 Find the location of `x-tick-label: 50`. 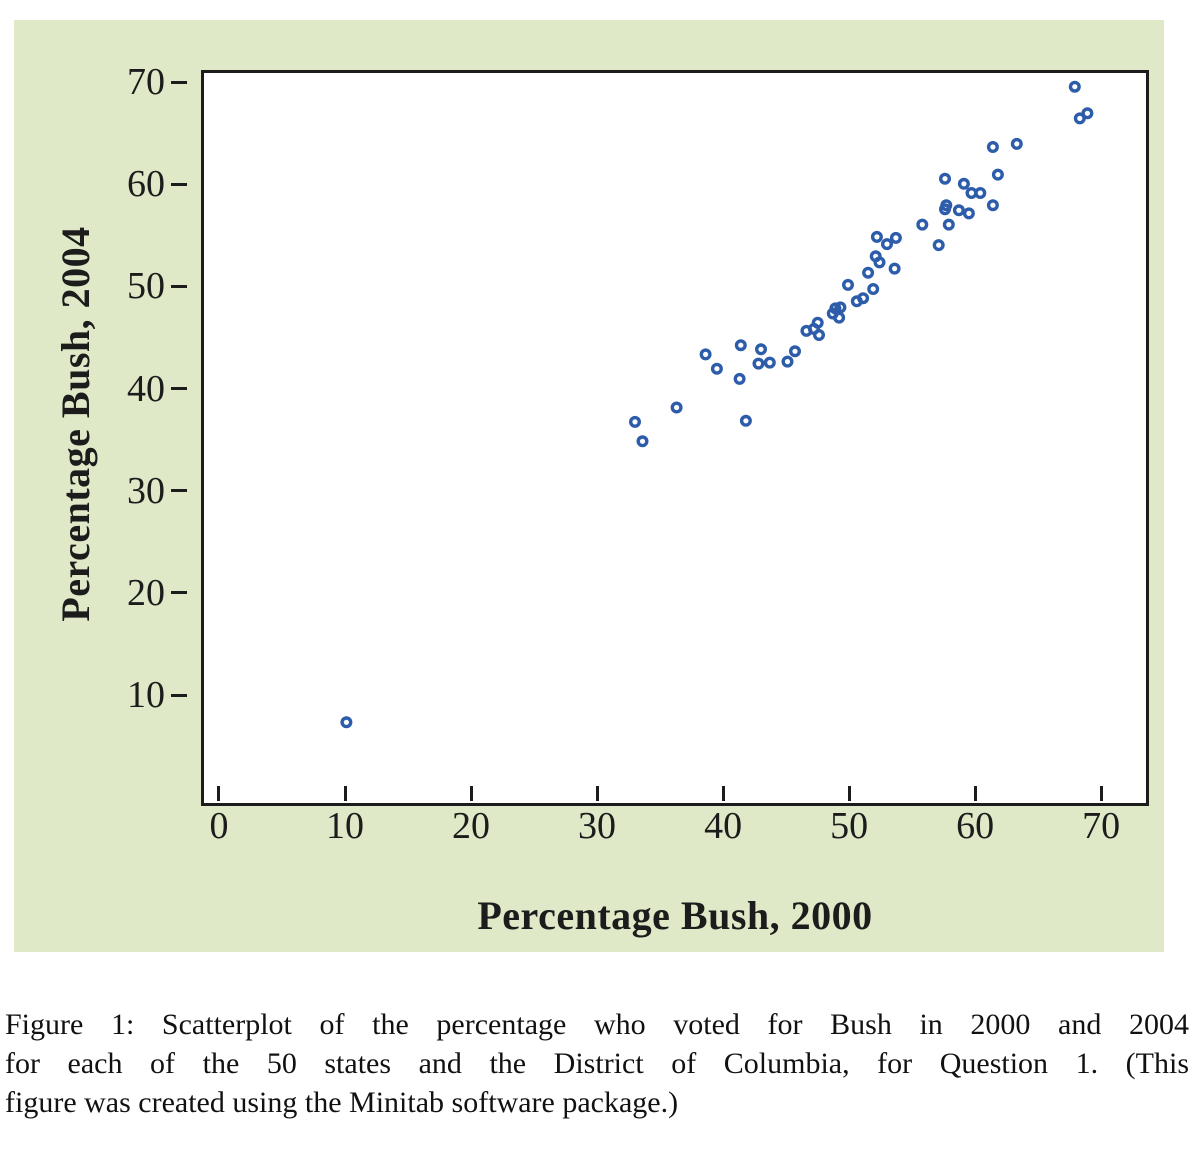

x-tick-label: 50 is located at coordinates (849, 826).